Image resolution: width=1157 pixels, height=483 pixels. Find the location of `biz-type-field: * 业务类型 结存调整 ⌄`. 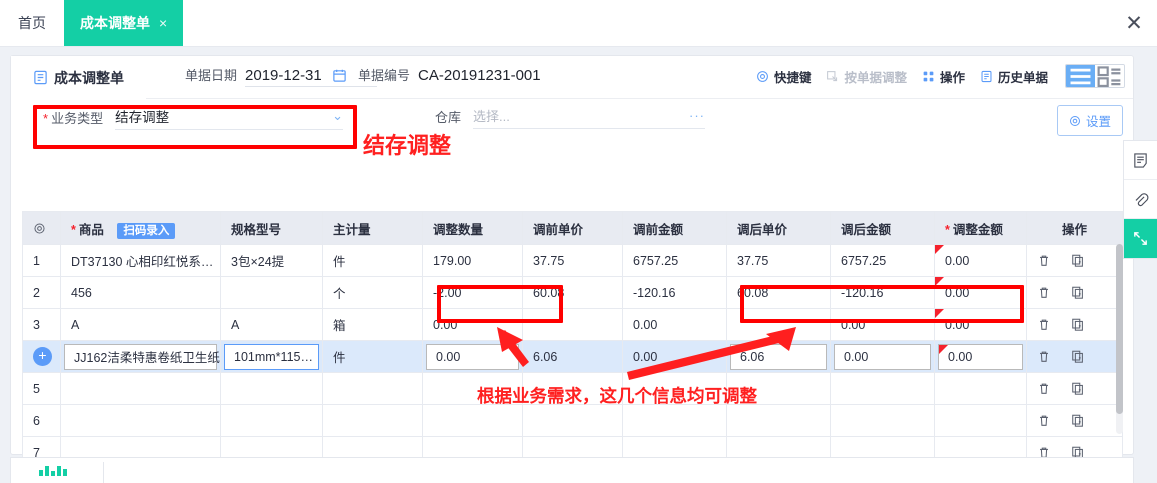

biz-type-field: * 业务类型 结存调整 ⌄ is located at coordinates (203, 118).